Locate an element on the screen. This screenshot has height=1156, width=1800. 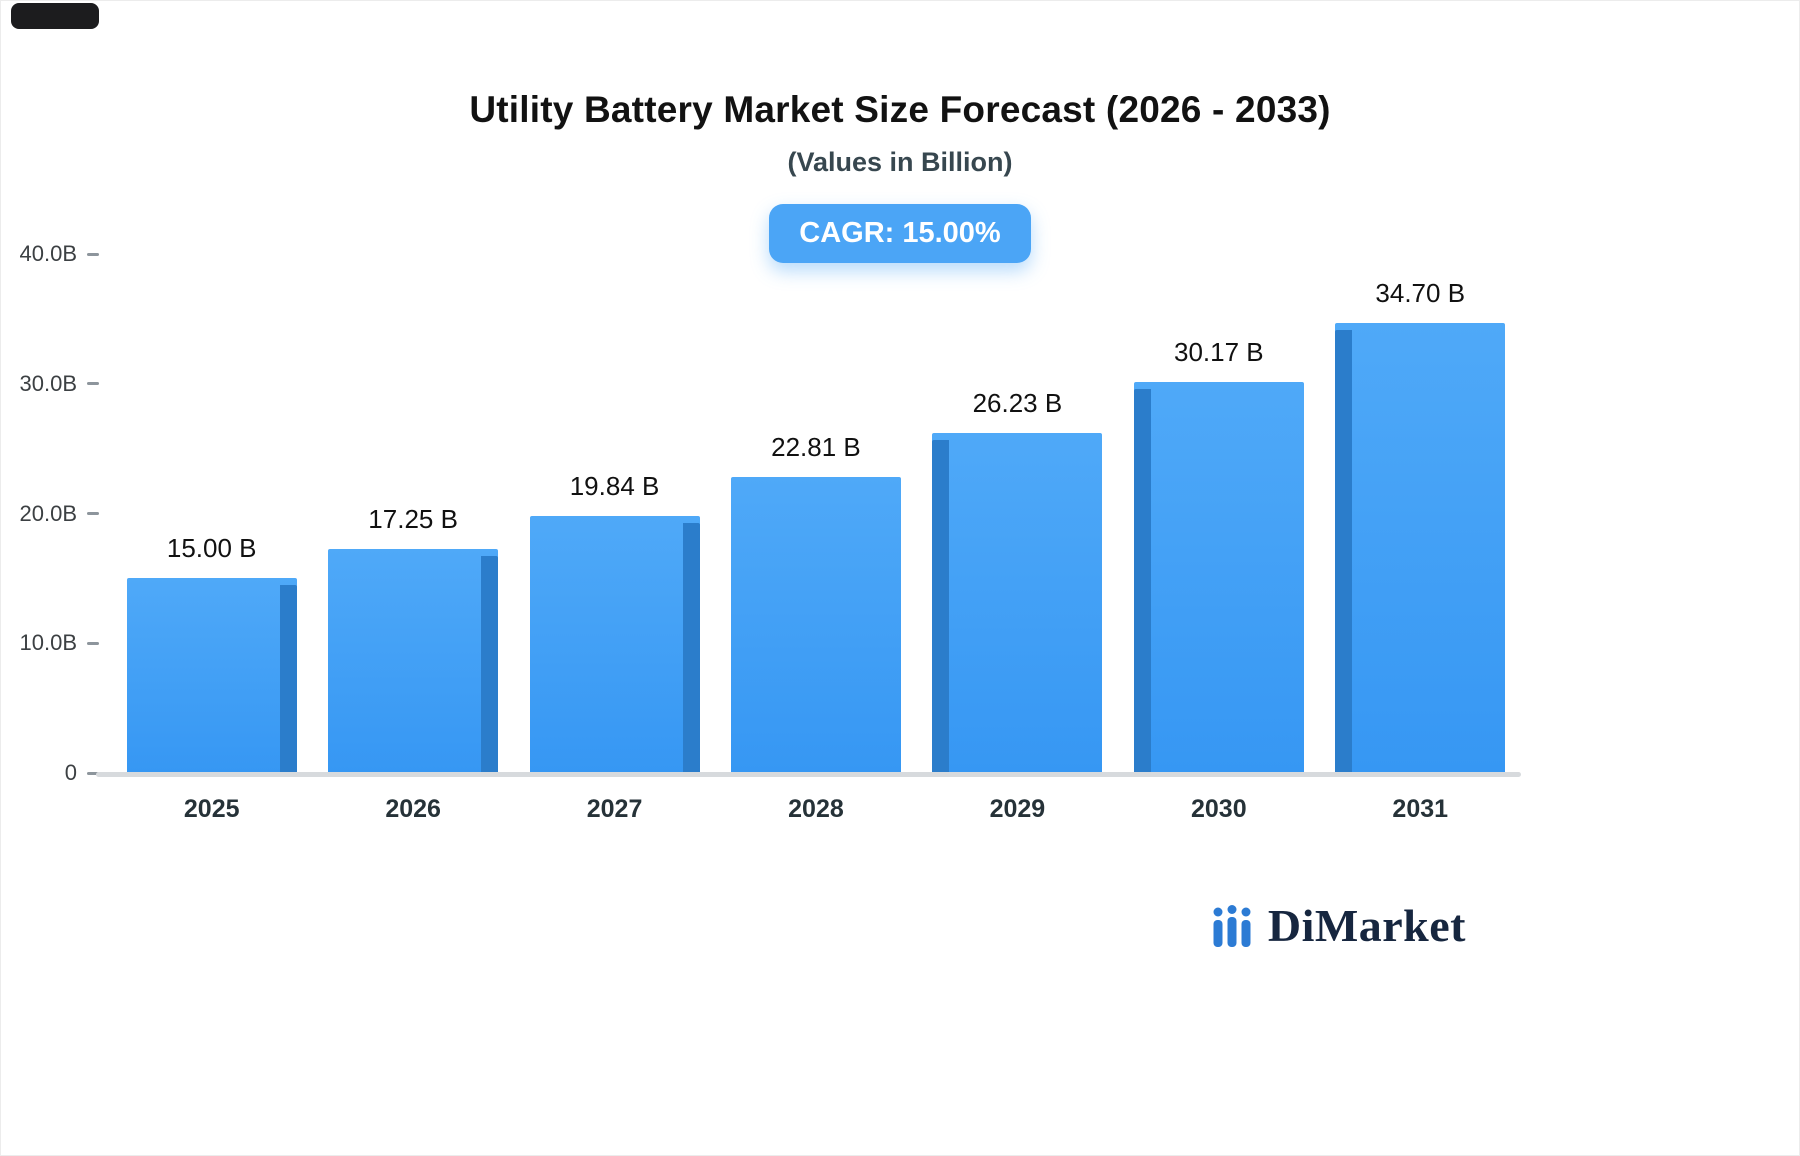
cagr-badge: CAGR: 15.00% is located at coordinates (900, 233).